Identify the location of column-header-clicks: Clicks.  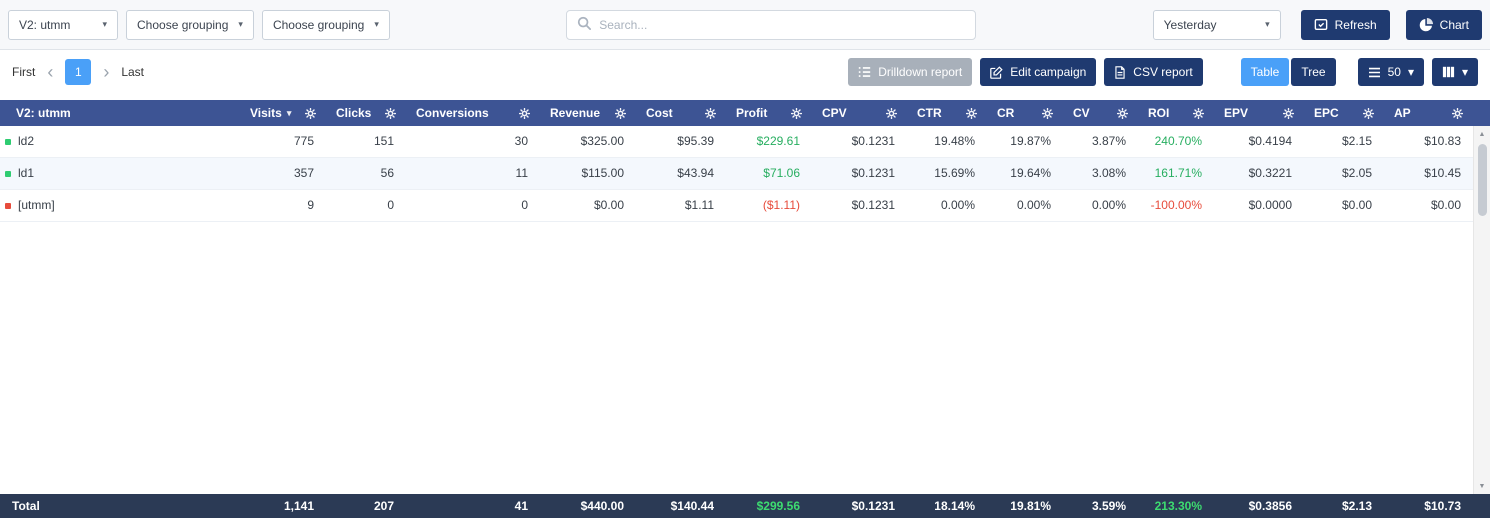
(366, 113).